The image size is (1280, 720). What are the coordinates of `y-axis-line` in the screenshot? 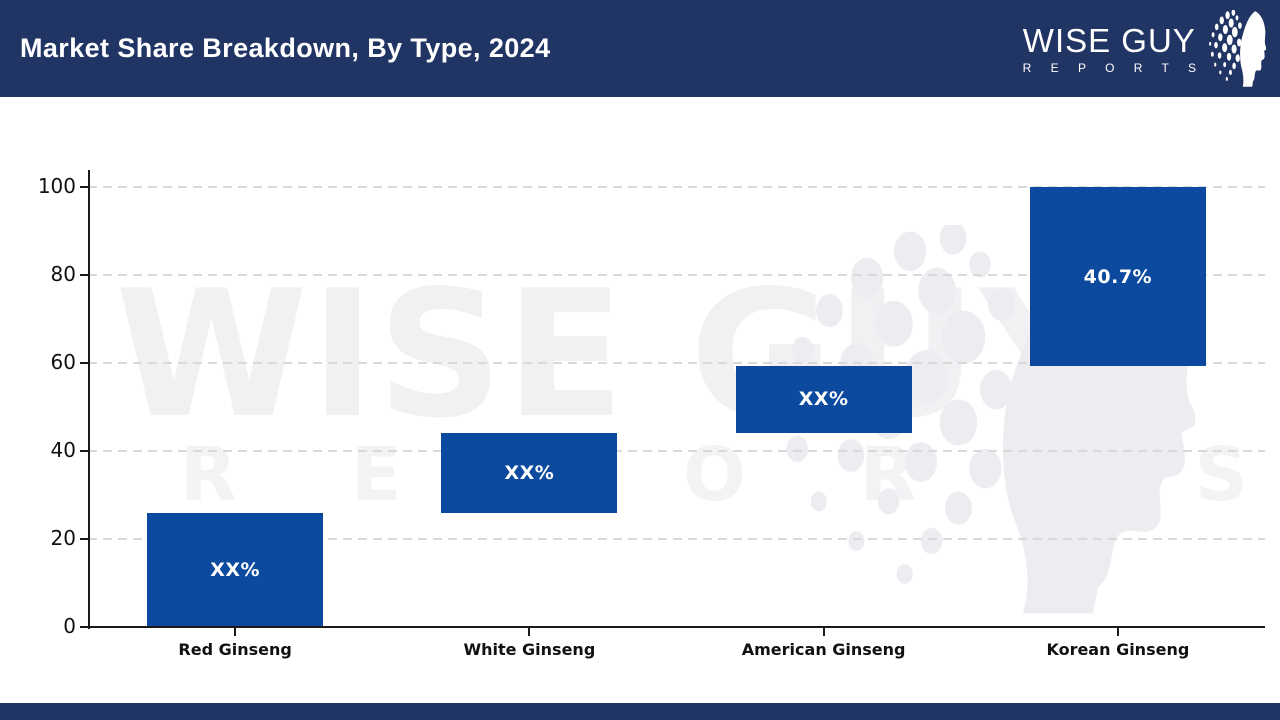 It's located at (89, 399).